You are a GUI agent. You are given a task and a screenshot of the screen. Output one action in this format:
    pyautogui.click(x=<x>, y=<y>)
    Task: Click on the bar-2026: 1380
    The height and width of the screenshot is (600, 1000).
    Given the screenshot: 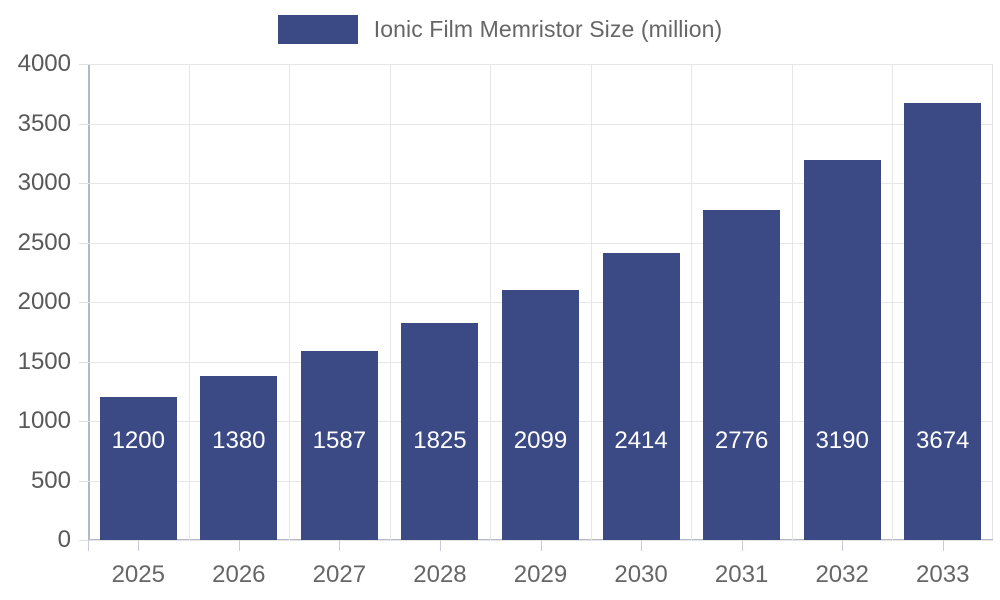 What is the action you would take?
    pyautogui.click(x=239, y=457)
    